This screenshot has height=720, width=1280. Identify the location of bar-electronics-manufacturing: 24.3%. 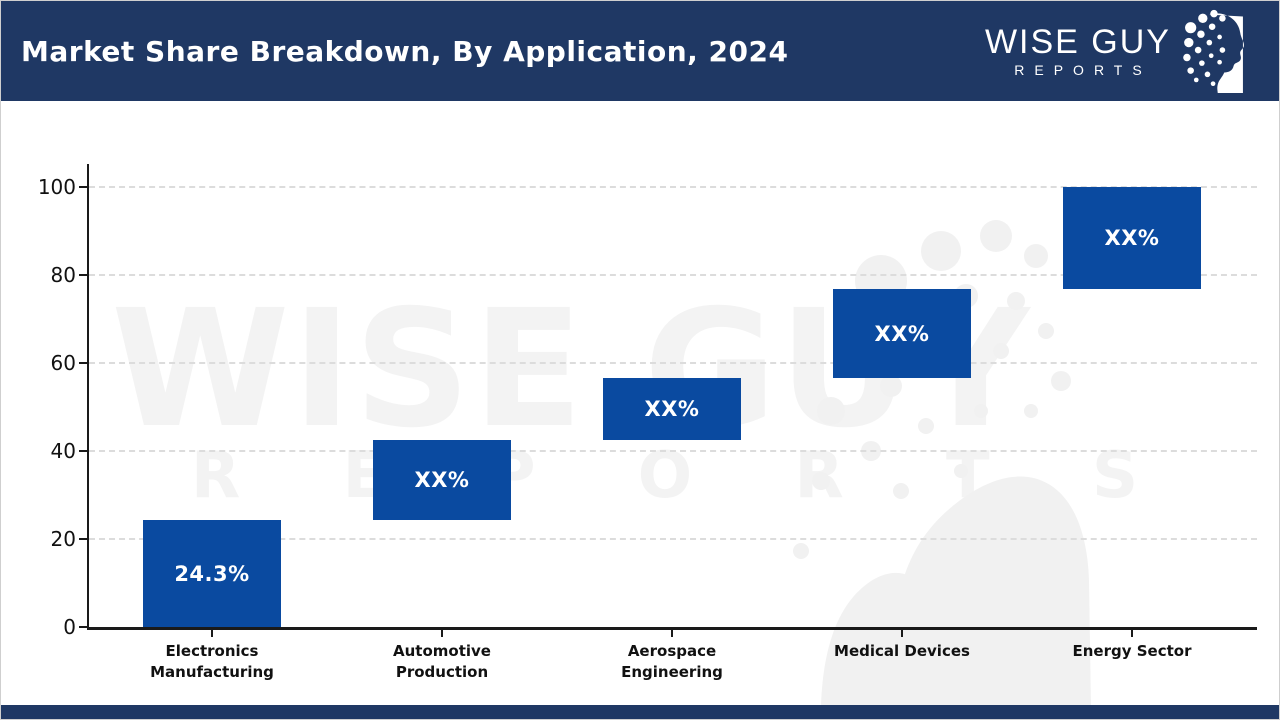
(212, 573).